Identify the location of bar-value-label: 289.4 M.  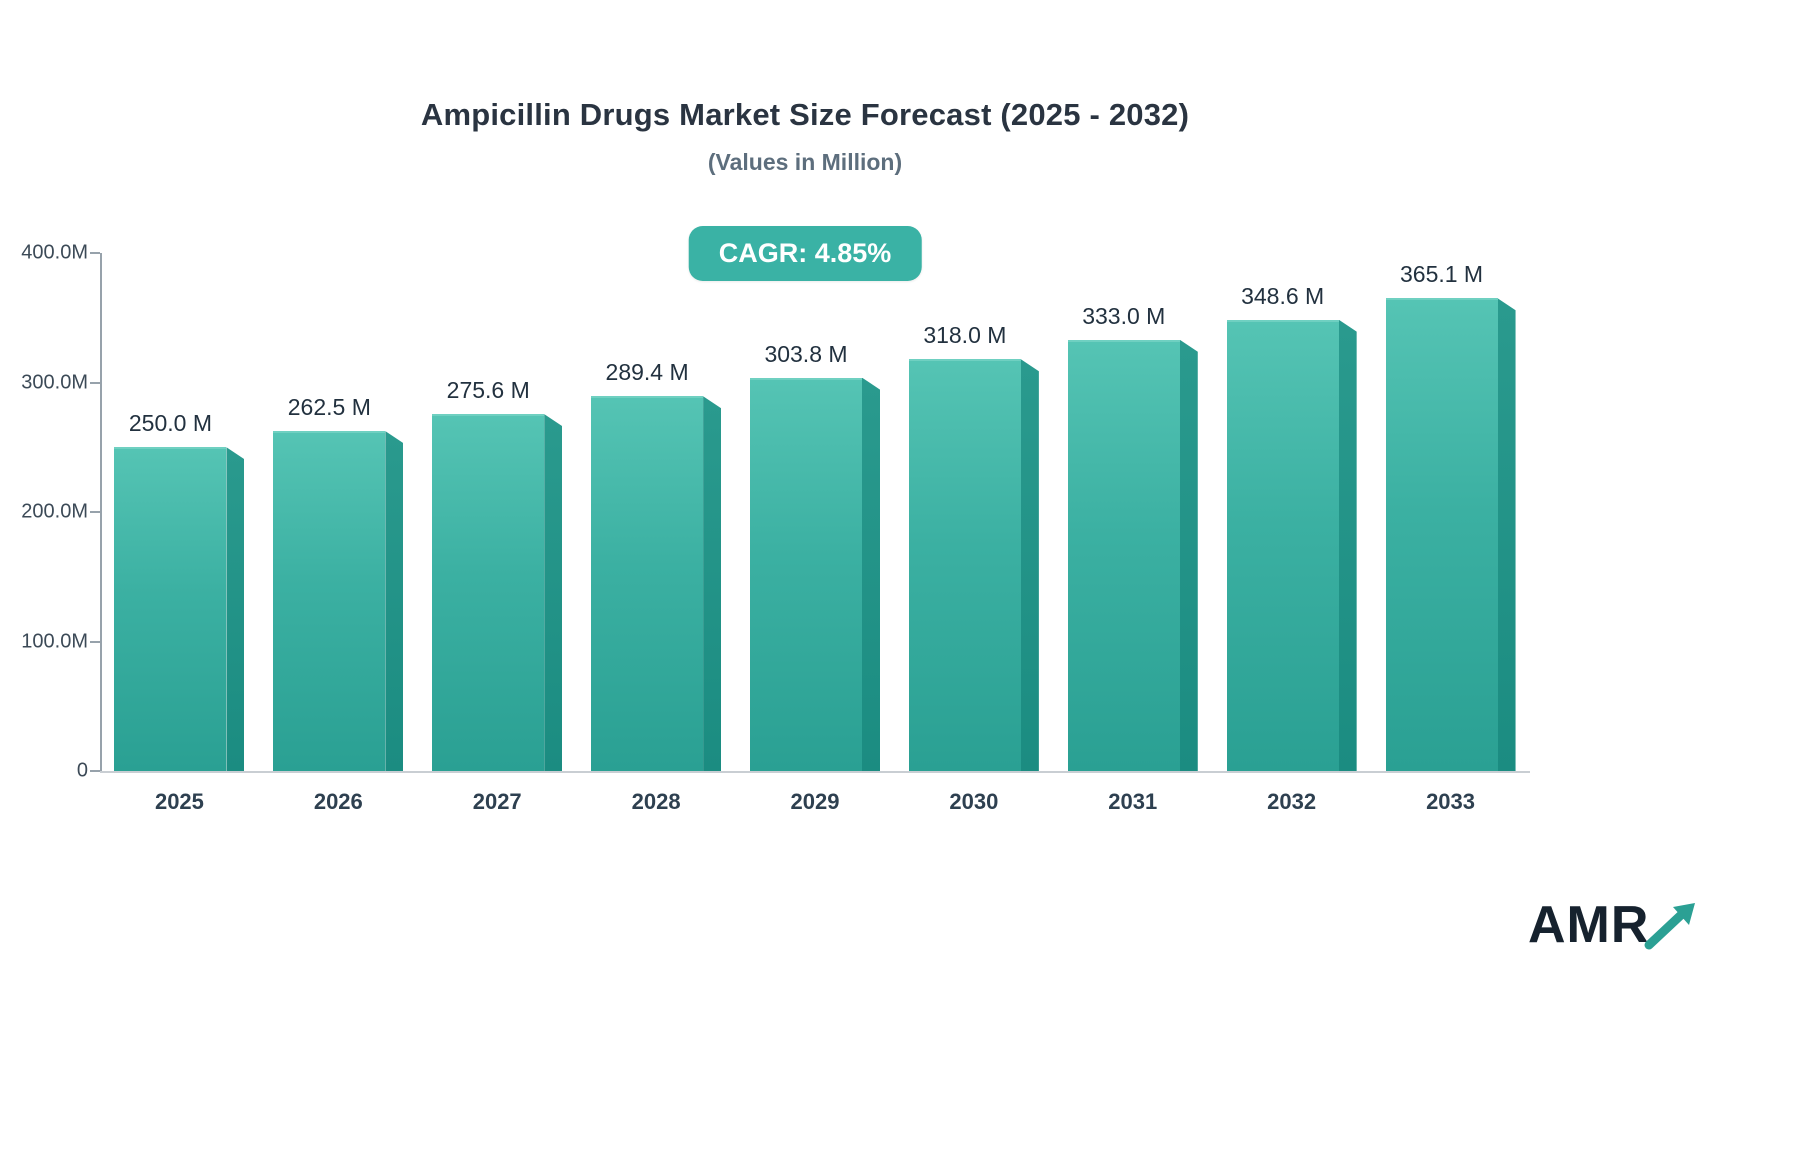
(647, 372).